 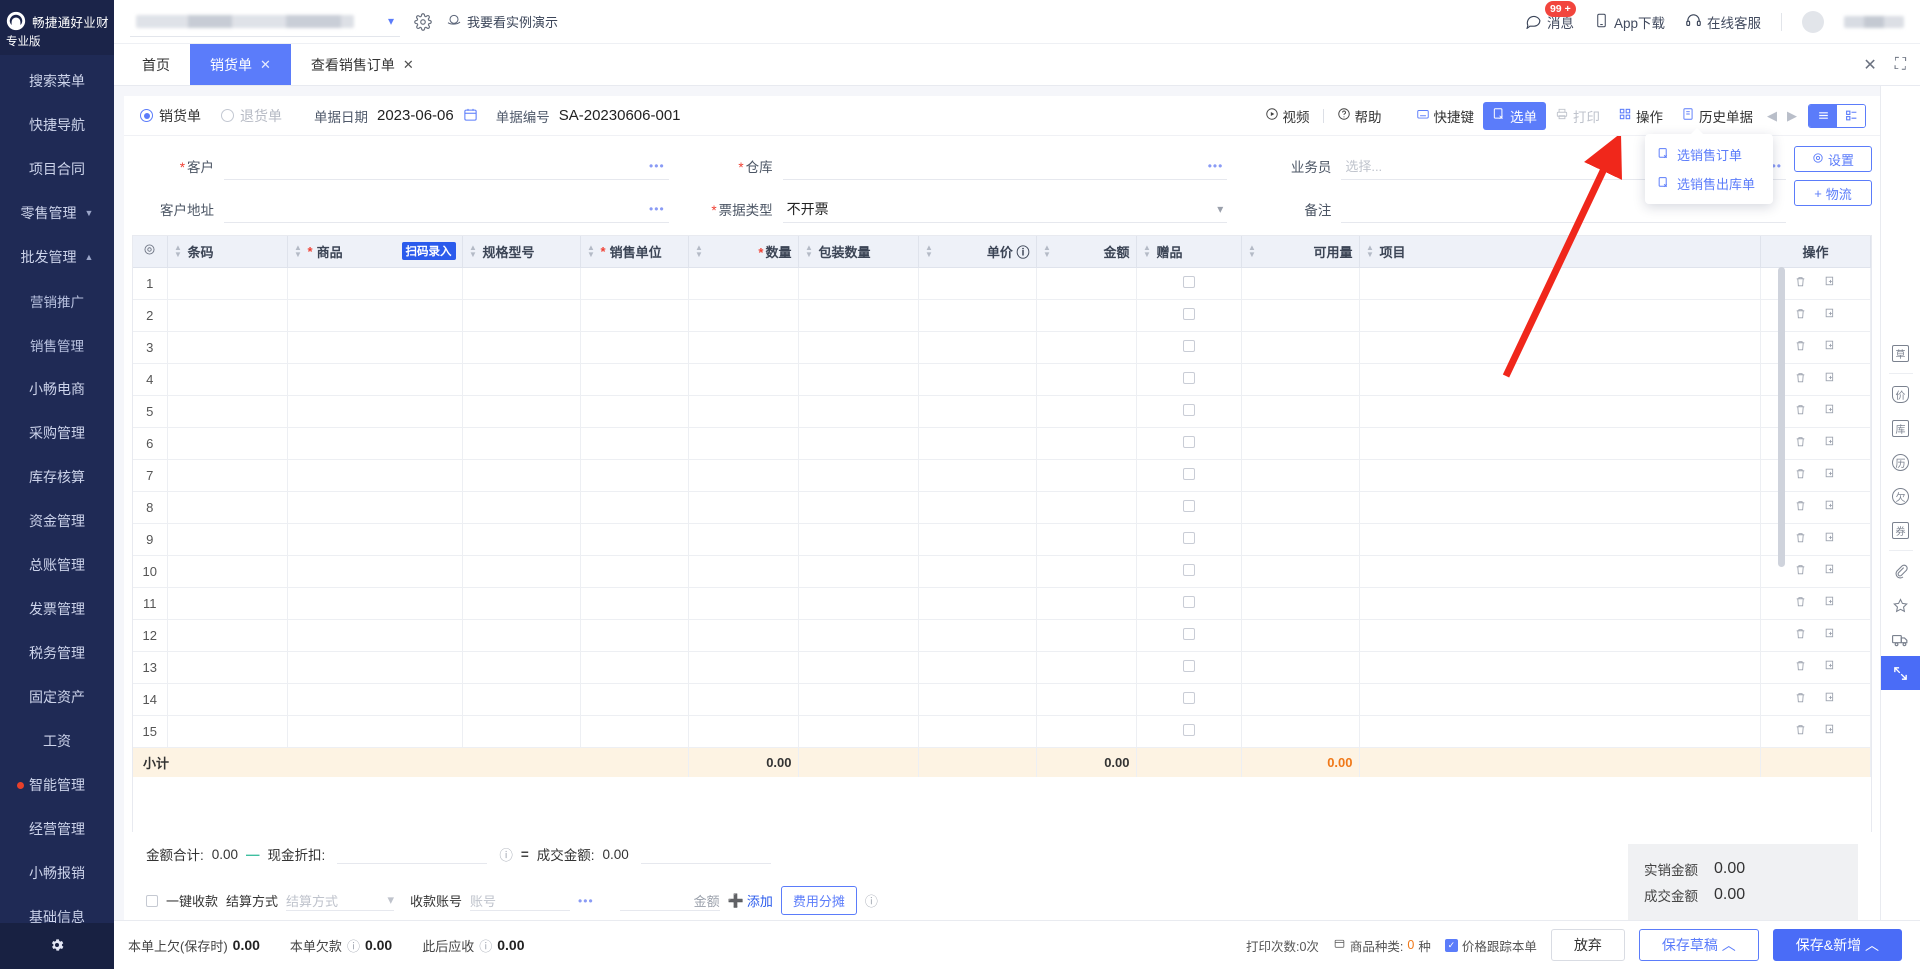 I want to click on warehouse-input: •••, so click(x=1005, y=166).